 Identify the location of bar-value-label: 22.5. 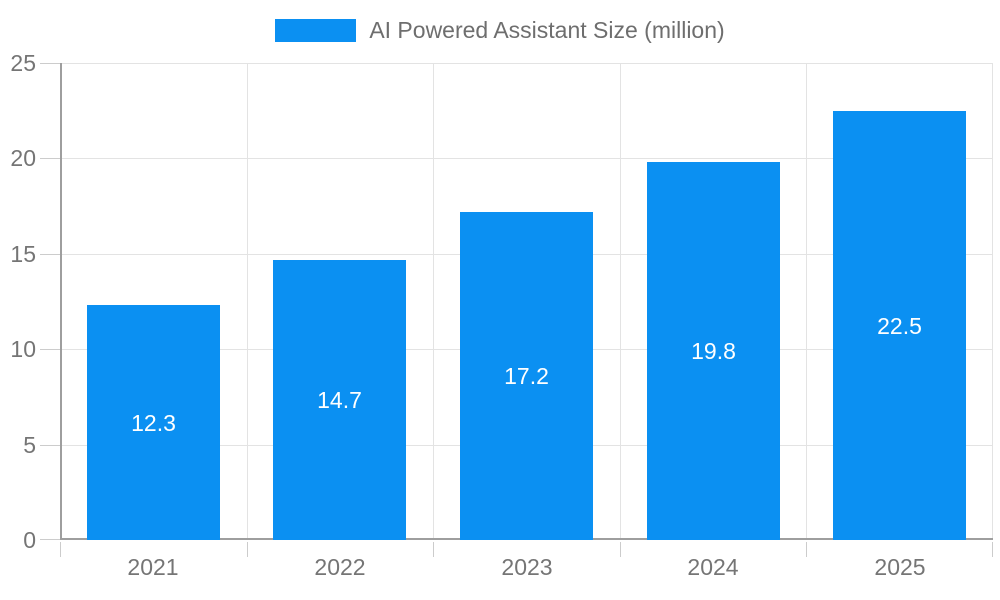
(899, 326).